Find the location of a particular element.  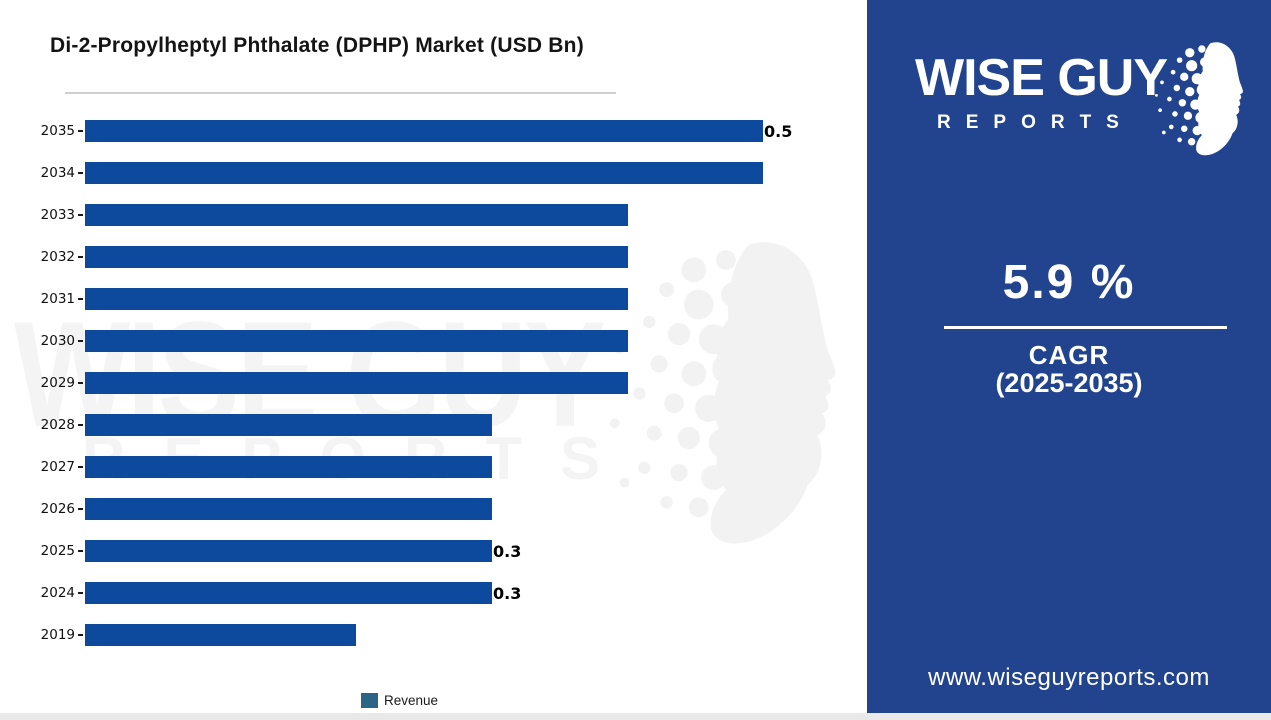

bar-row-2026: 2026 is located at coordinates (433, 509).